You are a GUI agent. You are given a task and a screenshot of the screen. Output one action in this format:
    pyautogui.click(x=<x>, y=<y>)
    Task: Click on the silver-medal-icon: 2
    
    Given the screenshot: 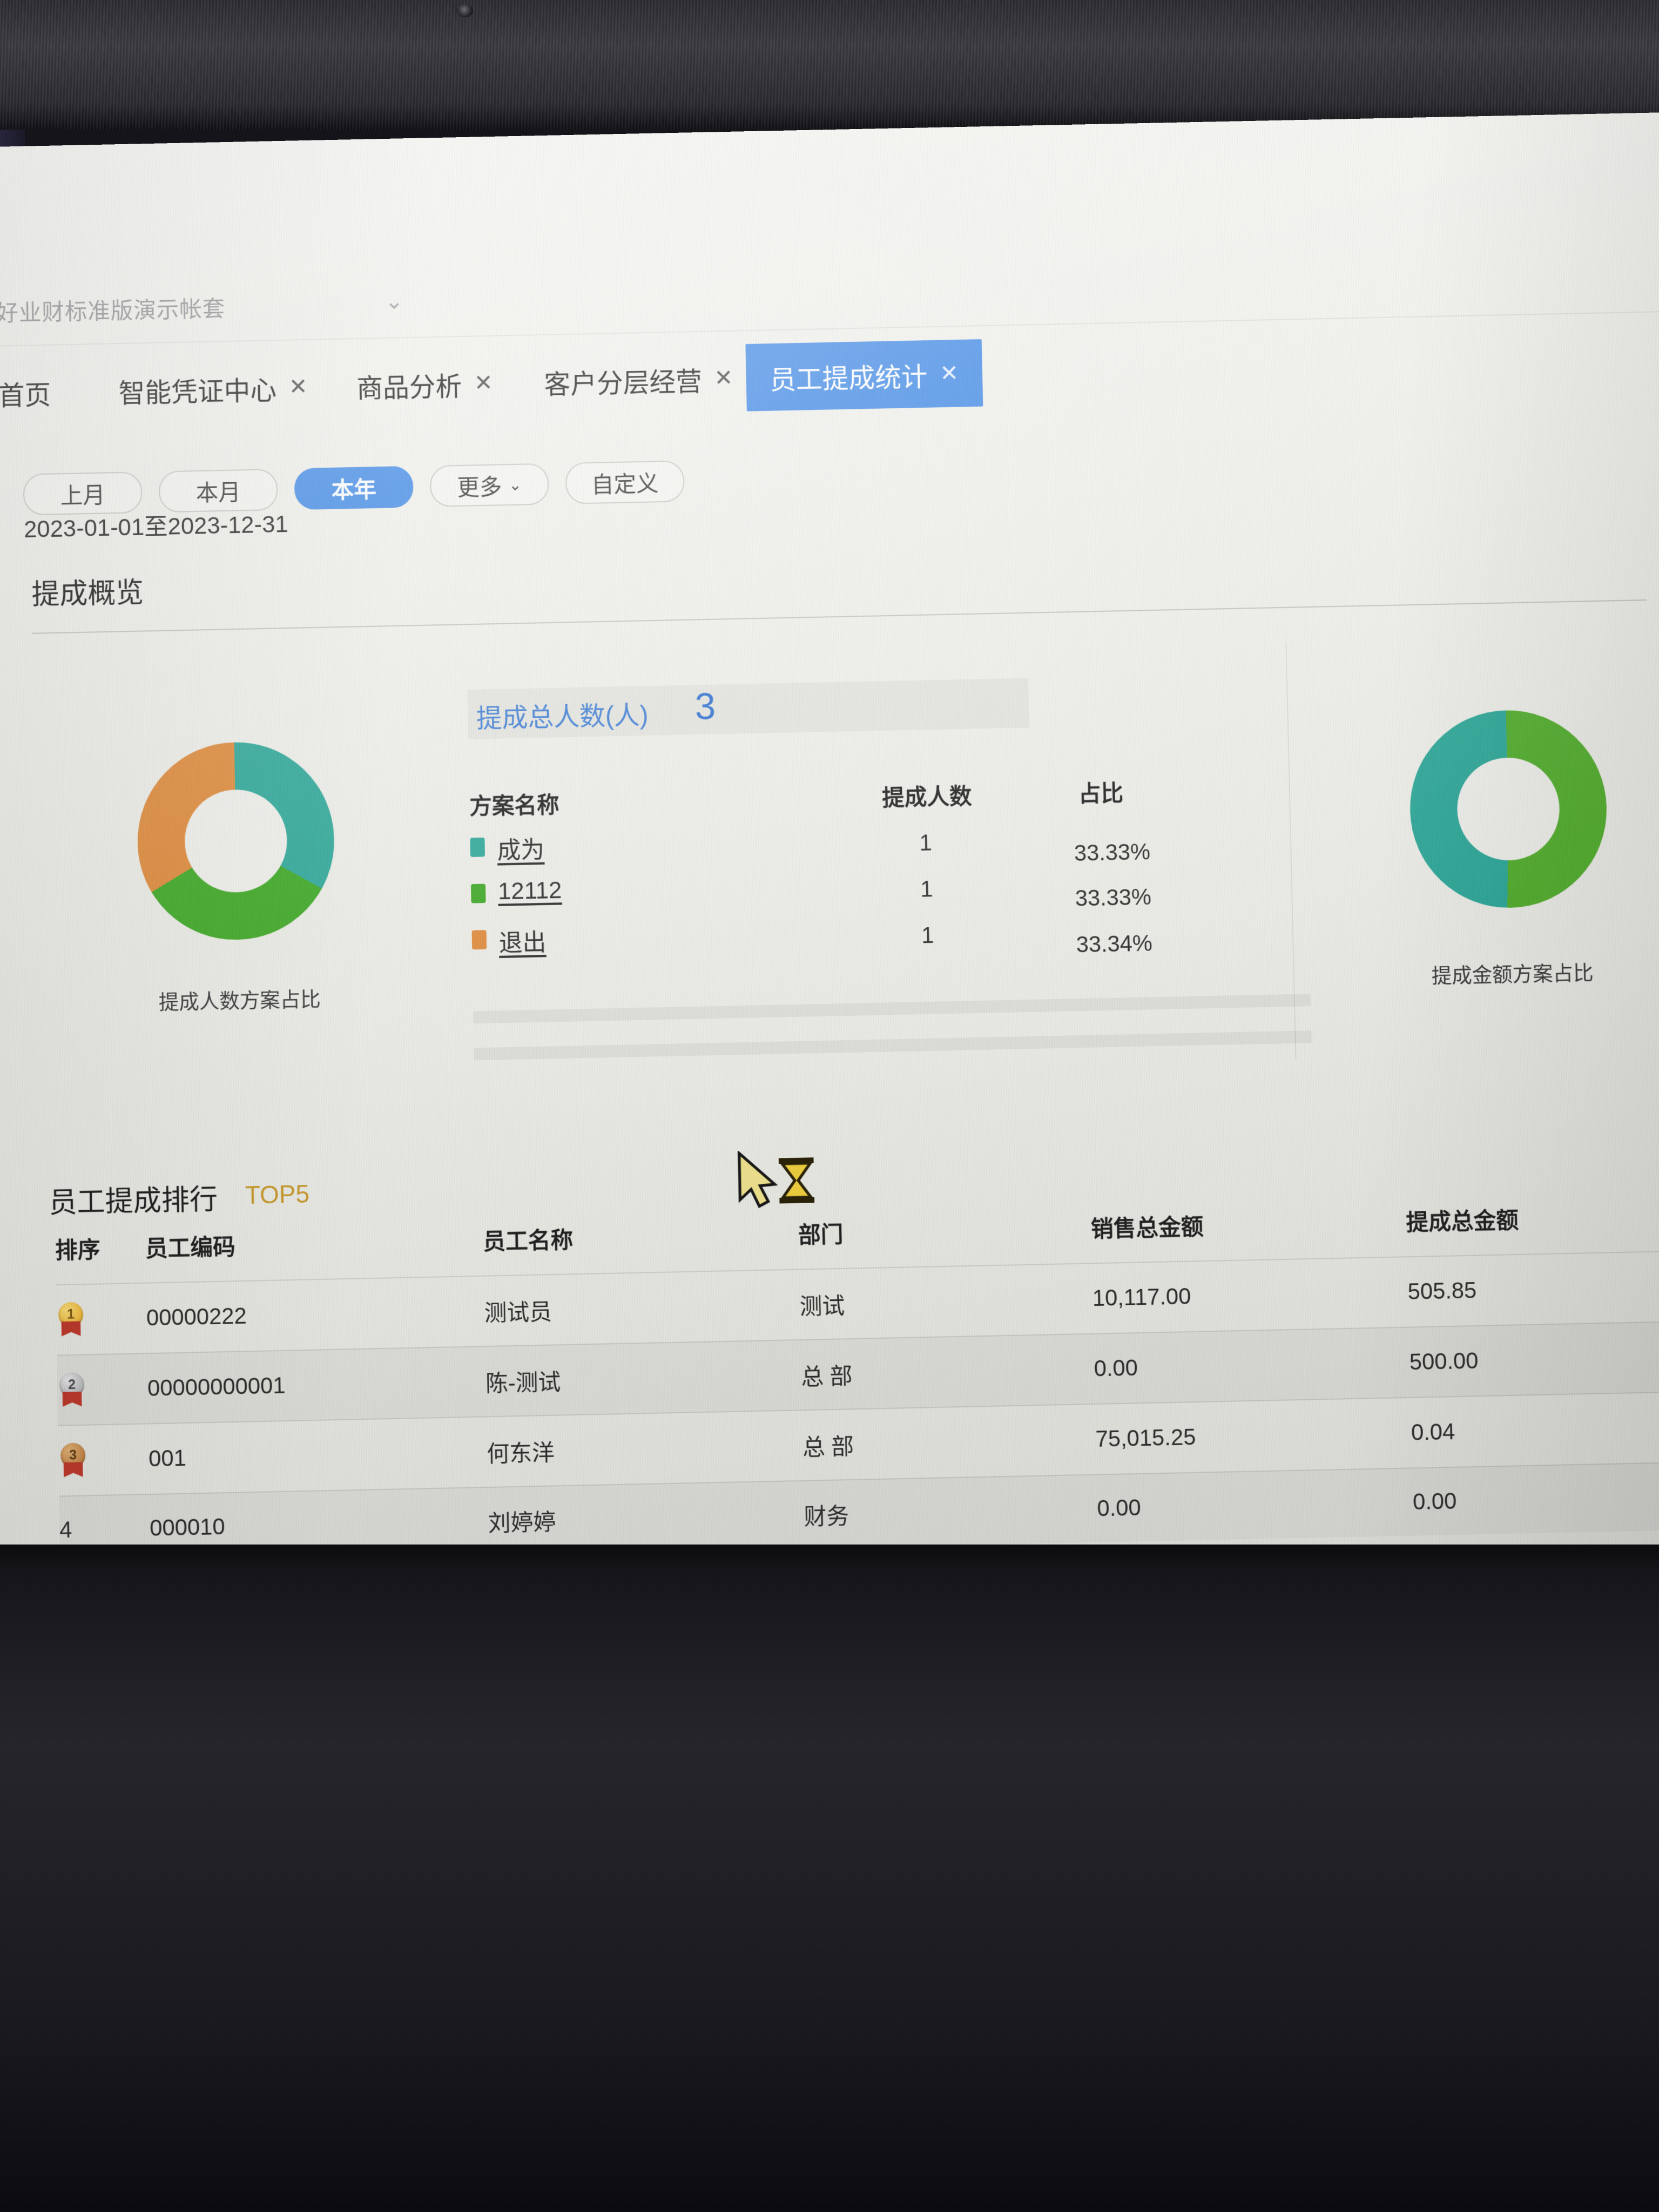 What is the action you would take?
    pyautogui.click(x=72, y=1390)
    